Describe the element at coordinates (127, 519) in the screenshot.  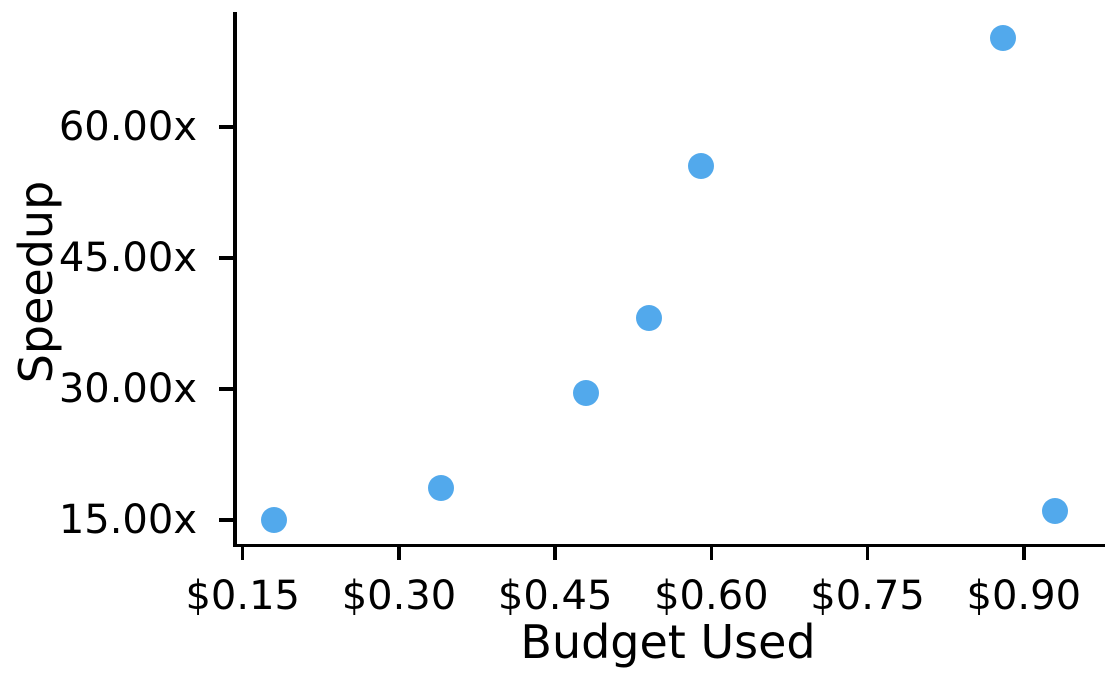
I see `y-tick-label: 15.00x` at that location.